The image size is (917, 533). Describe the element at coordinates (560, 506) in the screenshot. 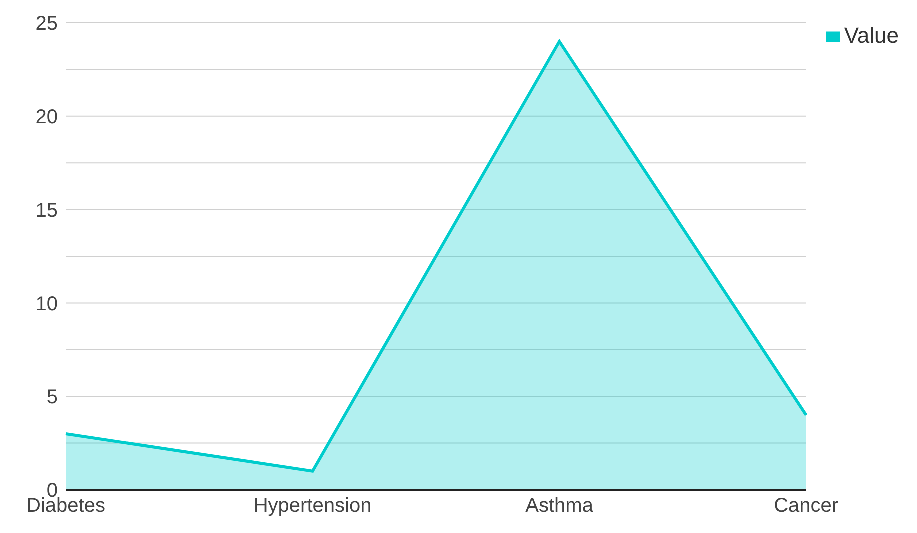

I see `x-tick-label: Asthma` at that location.